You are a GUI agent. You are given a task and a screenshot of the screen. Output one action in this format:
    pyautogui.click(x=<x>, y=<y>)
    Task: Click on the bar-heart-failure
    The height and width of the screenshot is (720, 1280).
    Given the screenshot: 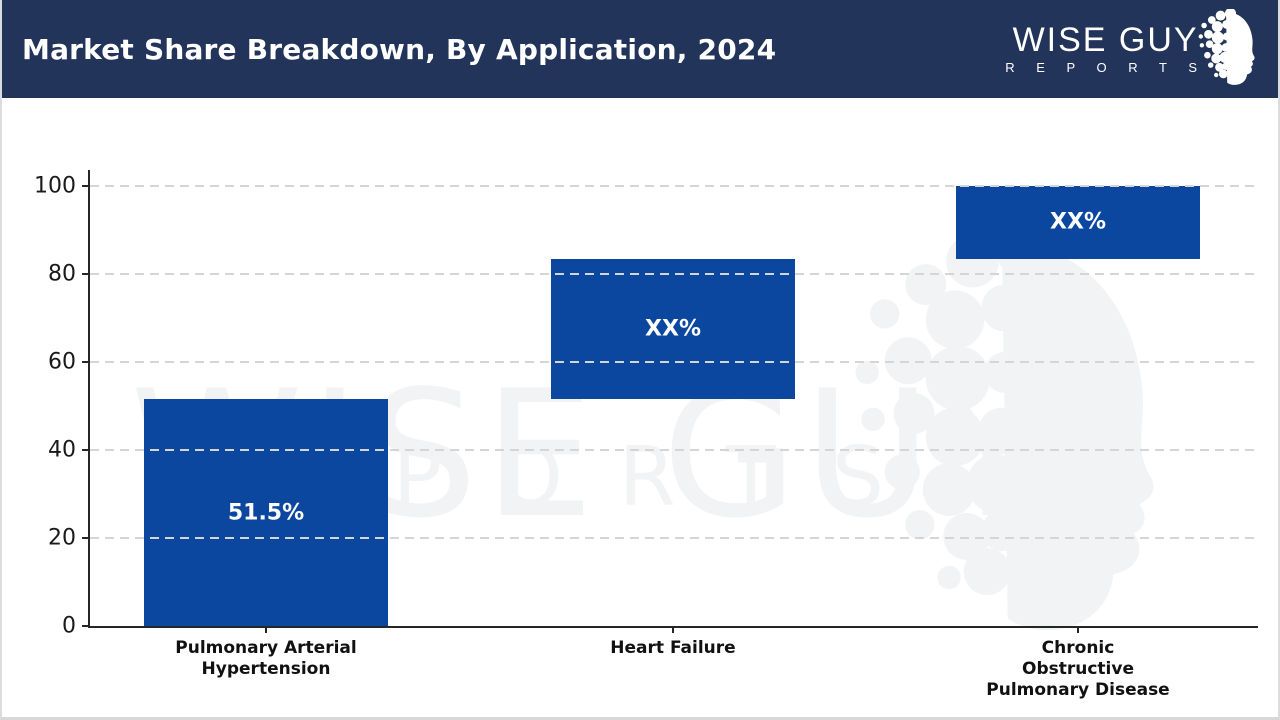 What is the action you would take?
    pyautogui.click(x=673, y=329)
    